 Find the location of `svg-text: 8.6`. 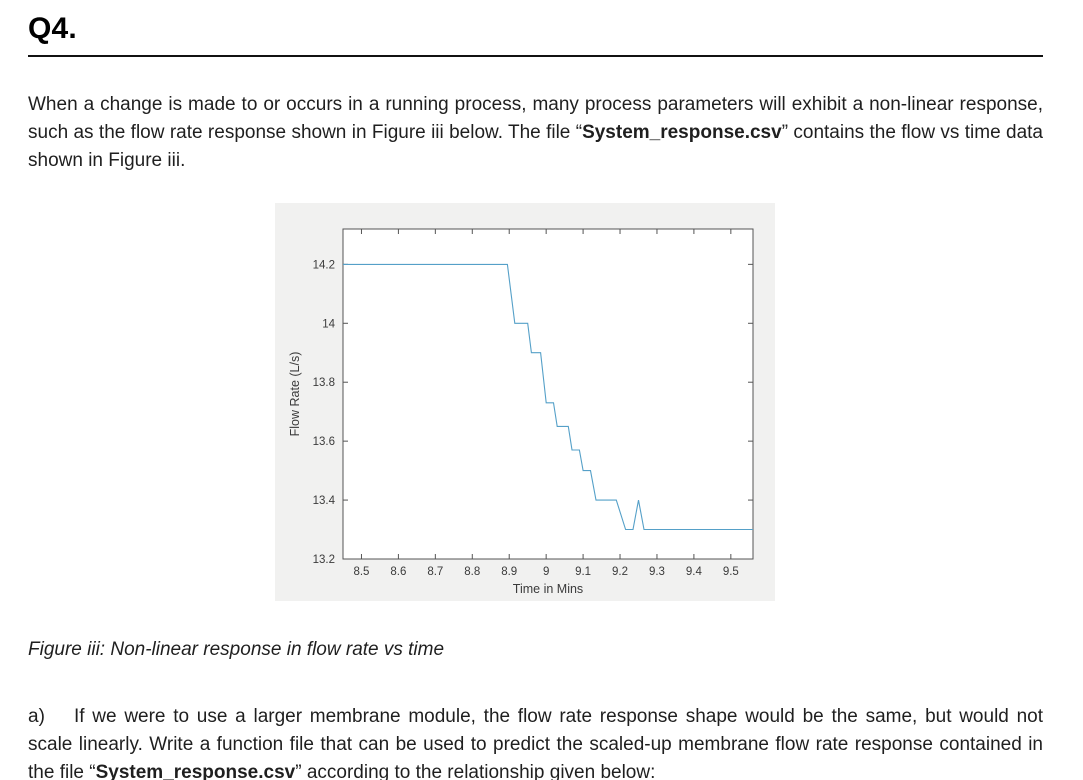

svg-text: 8.6 is located at coordinates (398, 572).